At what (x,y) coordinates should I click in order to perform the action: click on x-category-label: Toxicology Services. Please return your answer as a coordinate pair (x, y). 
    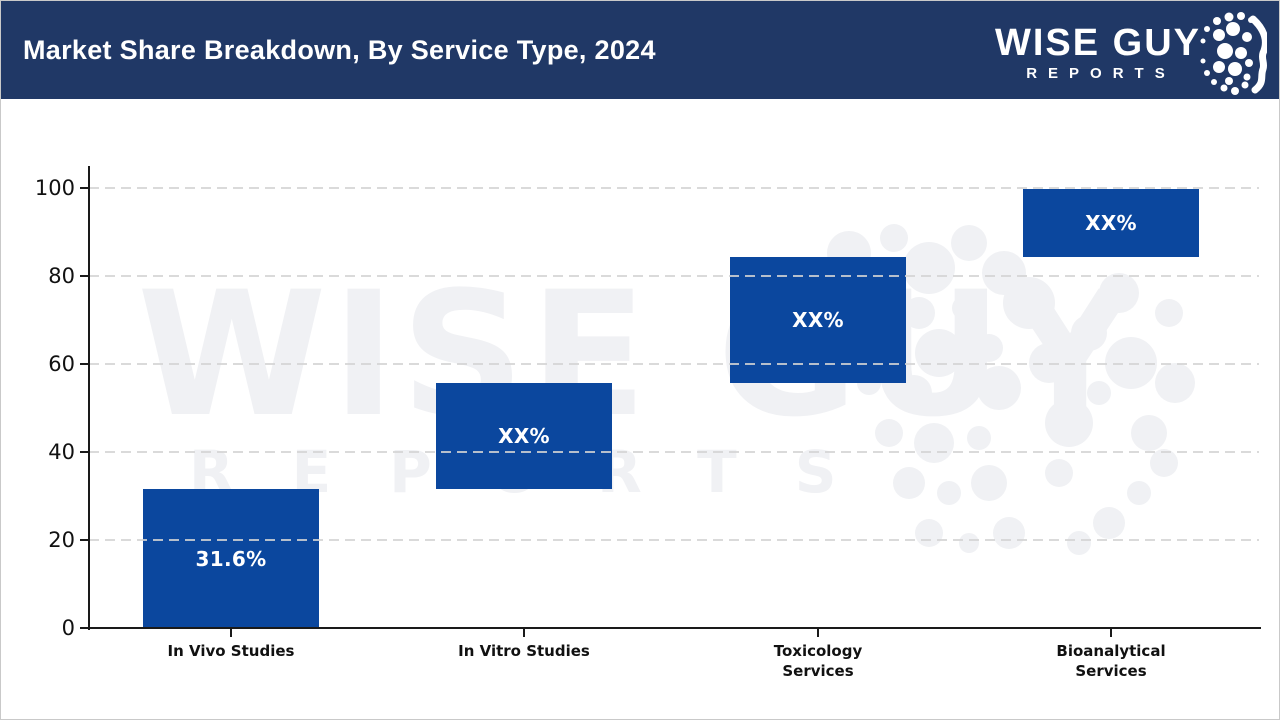
    Looking at the image, I should click on (818, 661).